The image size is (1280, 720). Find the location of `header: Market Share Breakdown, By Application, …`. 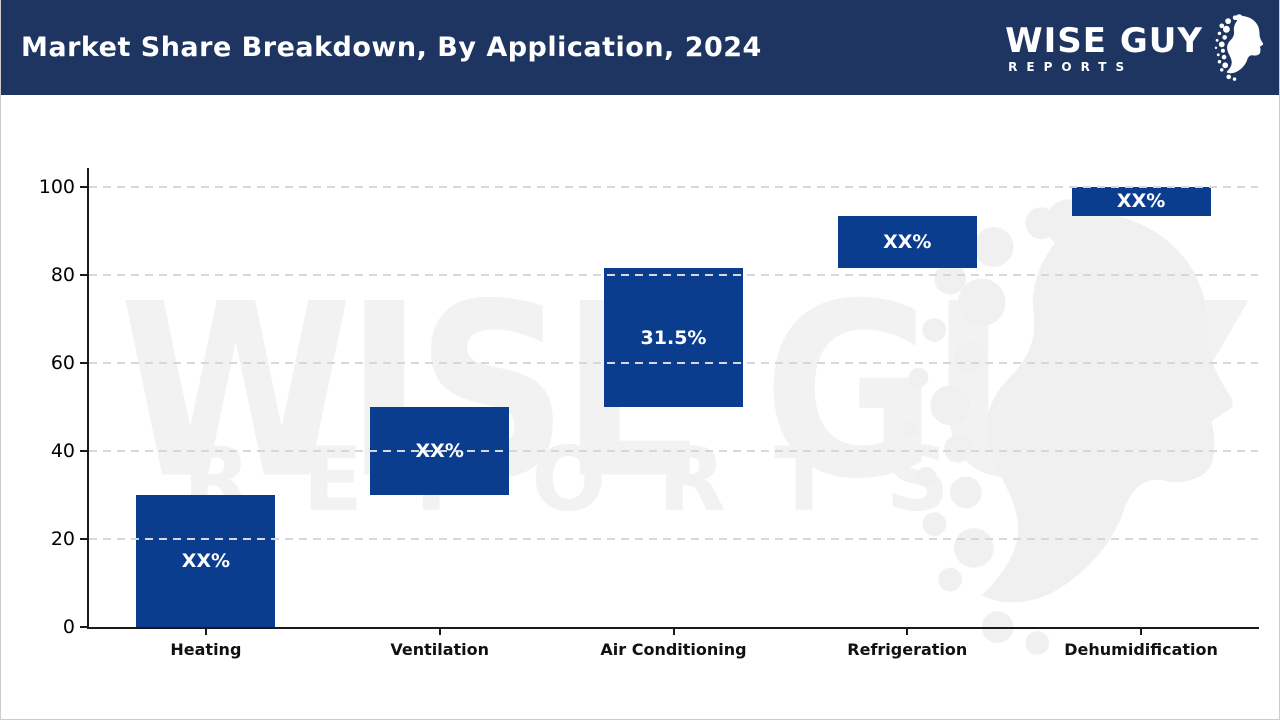

header: Market Share Breakdown, By Application, … is located at coordinates (640, 47).